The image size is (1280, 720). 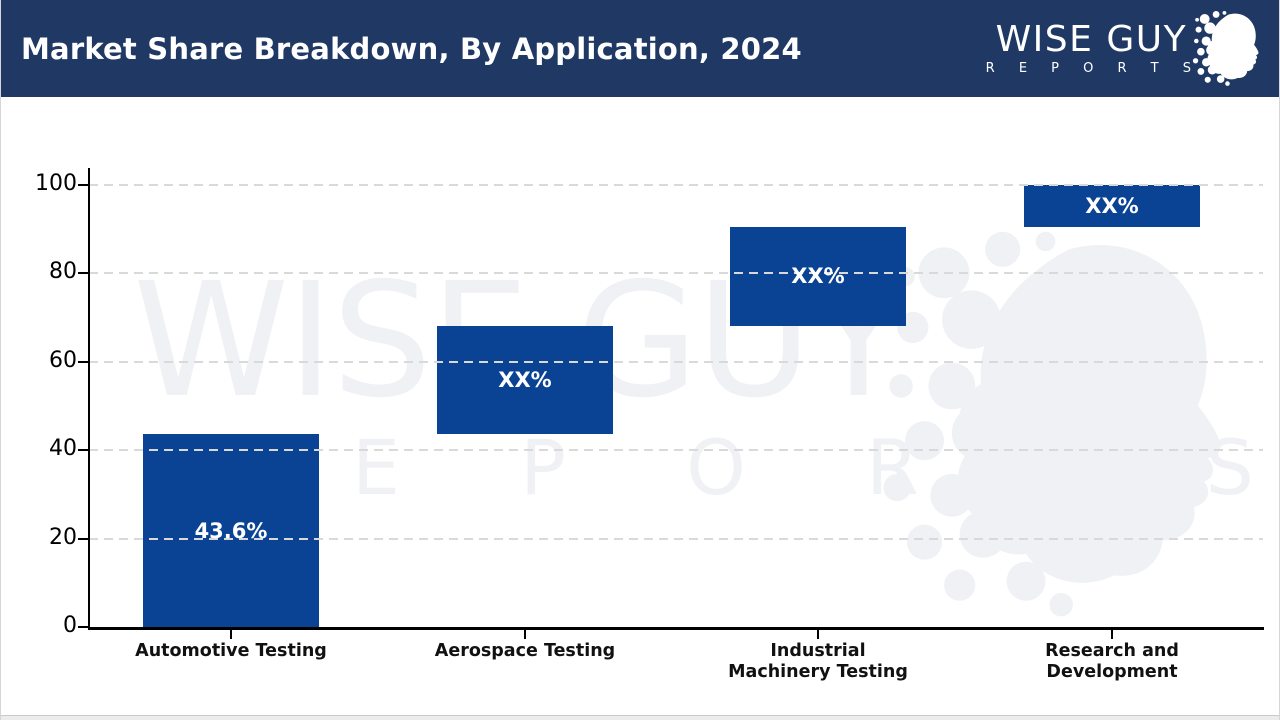 I want to click on y-tick-label: 80, so click(x=63, y=272).